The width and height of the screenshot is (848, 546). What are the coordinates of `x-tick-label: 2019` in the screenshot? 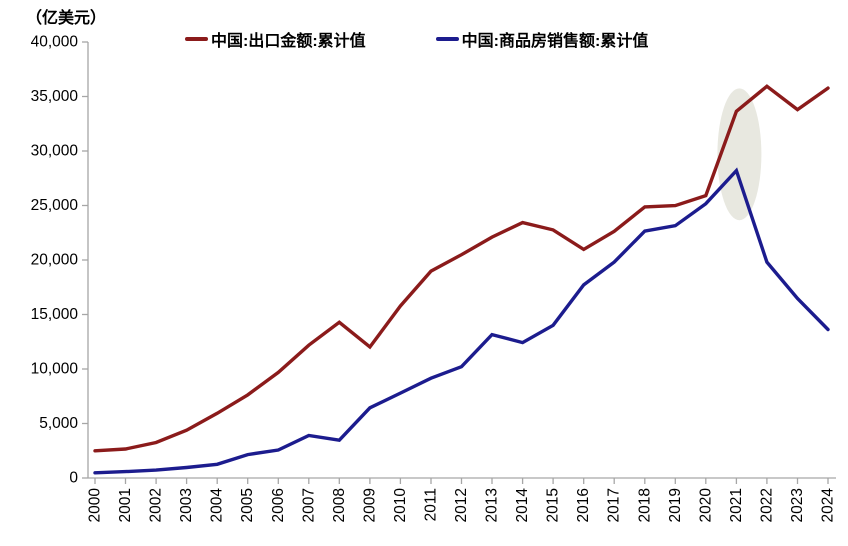 It's located at (675, 505).